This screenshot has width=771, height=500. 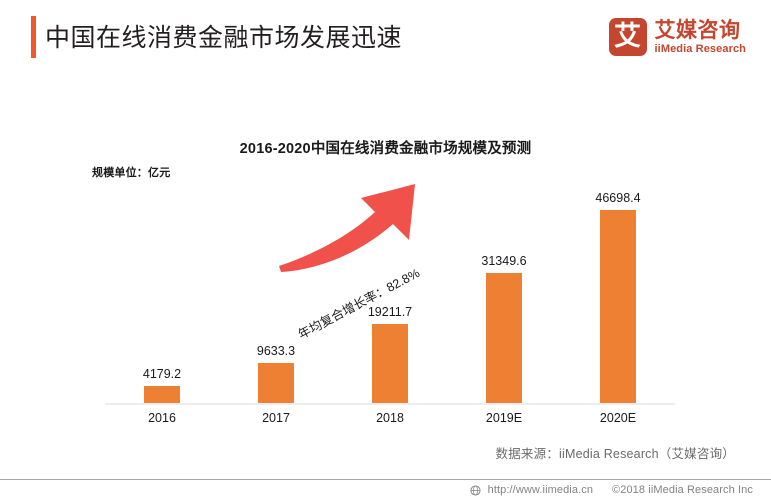 I want to click on x-tick-4: 2020E, so click(x=618, y=418).